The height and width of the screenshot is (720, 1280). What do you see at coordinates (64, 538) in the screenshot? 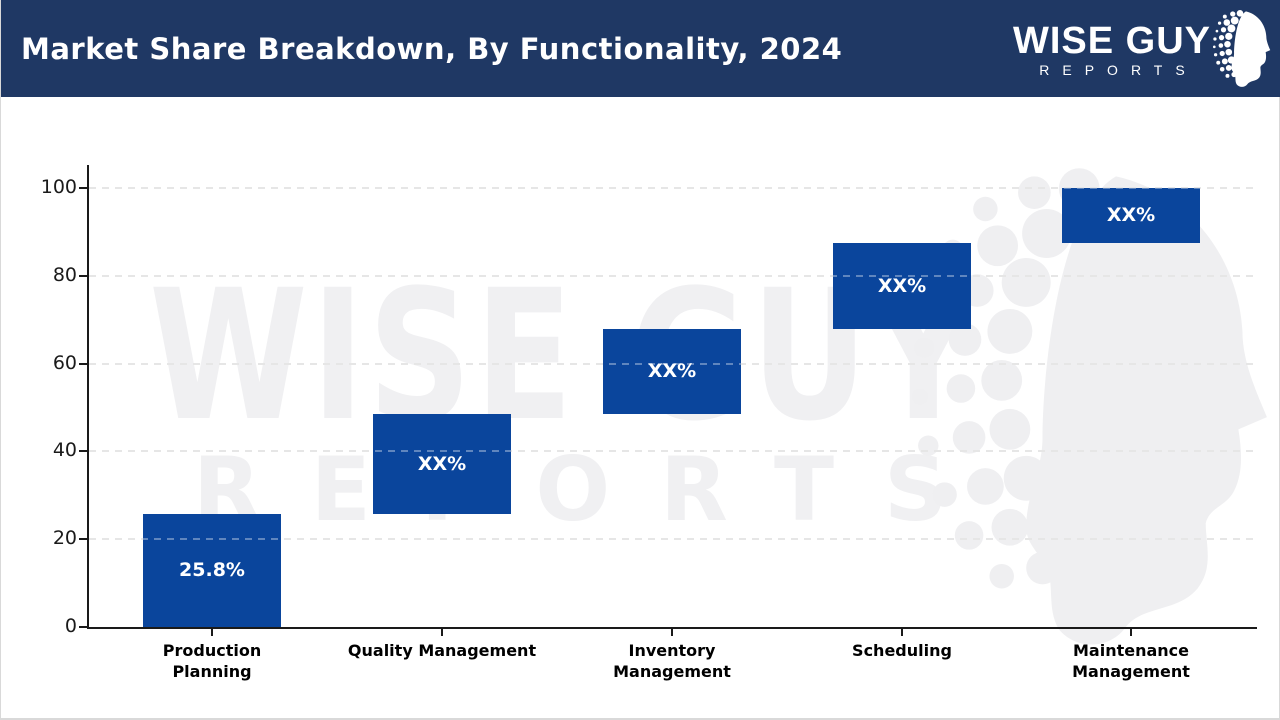
I see `y-tick-label-20: 20` at bounding box center [64, 538].